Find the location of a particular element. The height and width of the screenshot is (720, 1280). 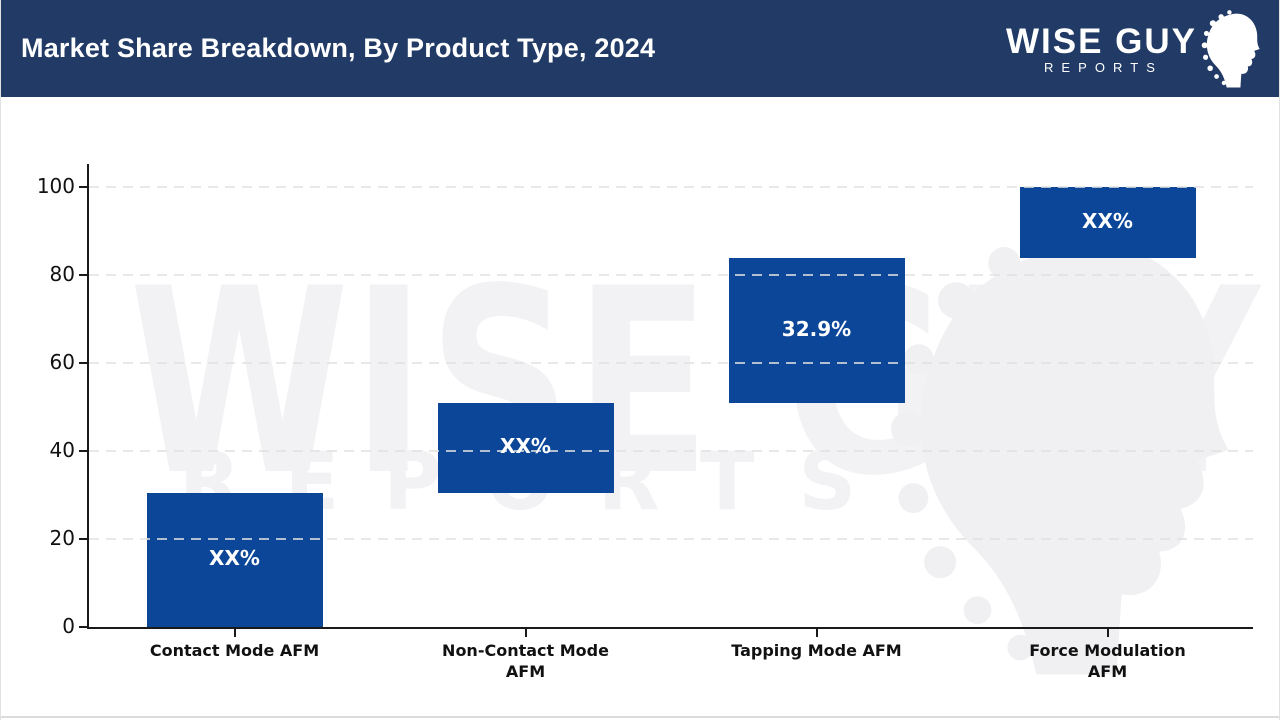

x-category-label-line: Tapping Mode AFM is located at coordinates (816, 650).